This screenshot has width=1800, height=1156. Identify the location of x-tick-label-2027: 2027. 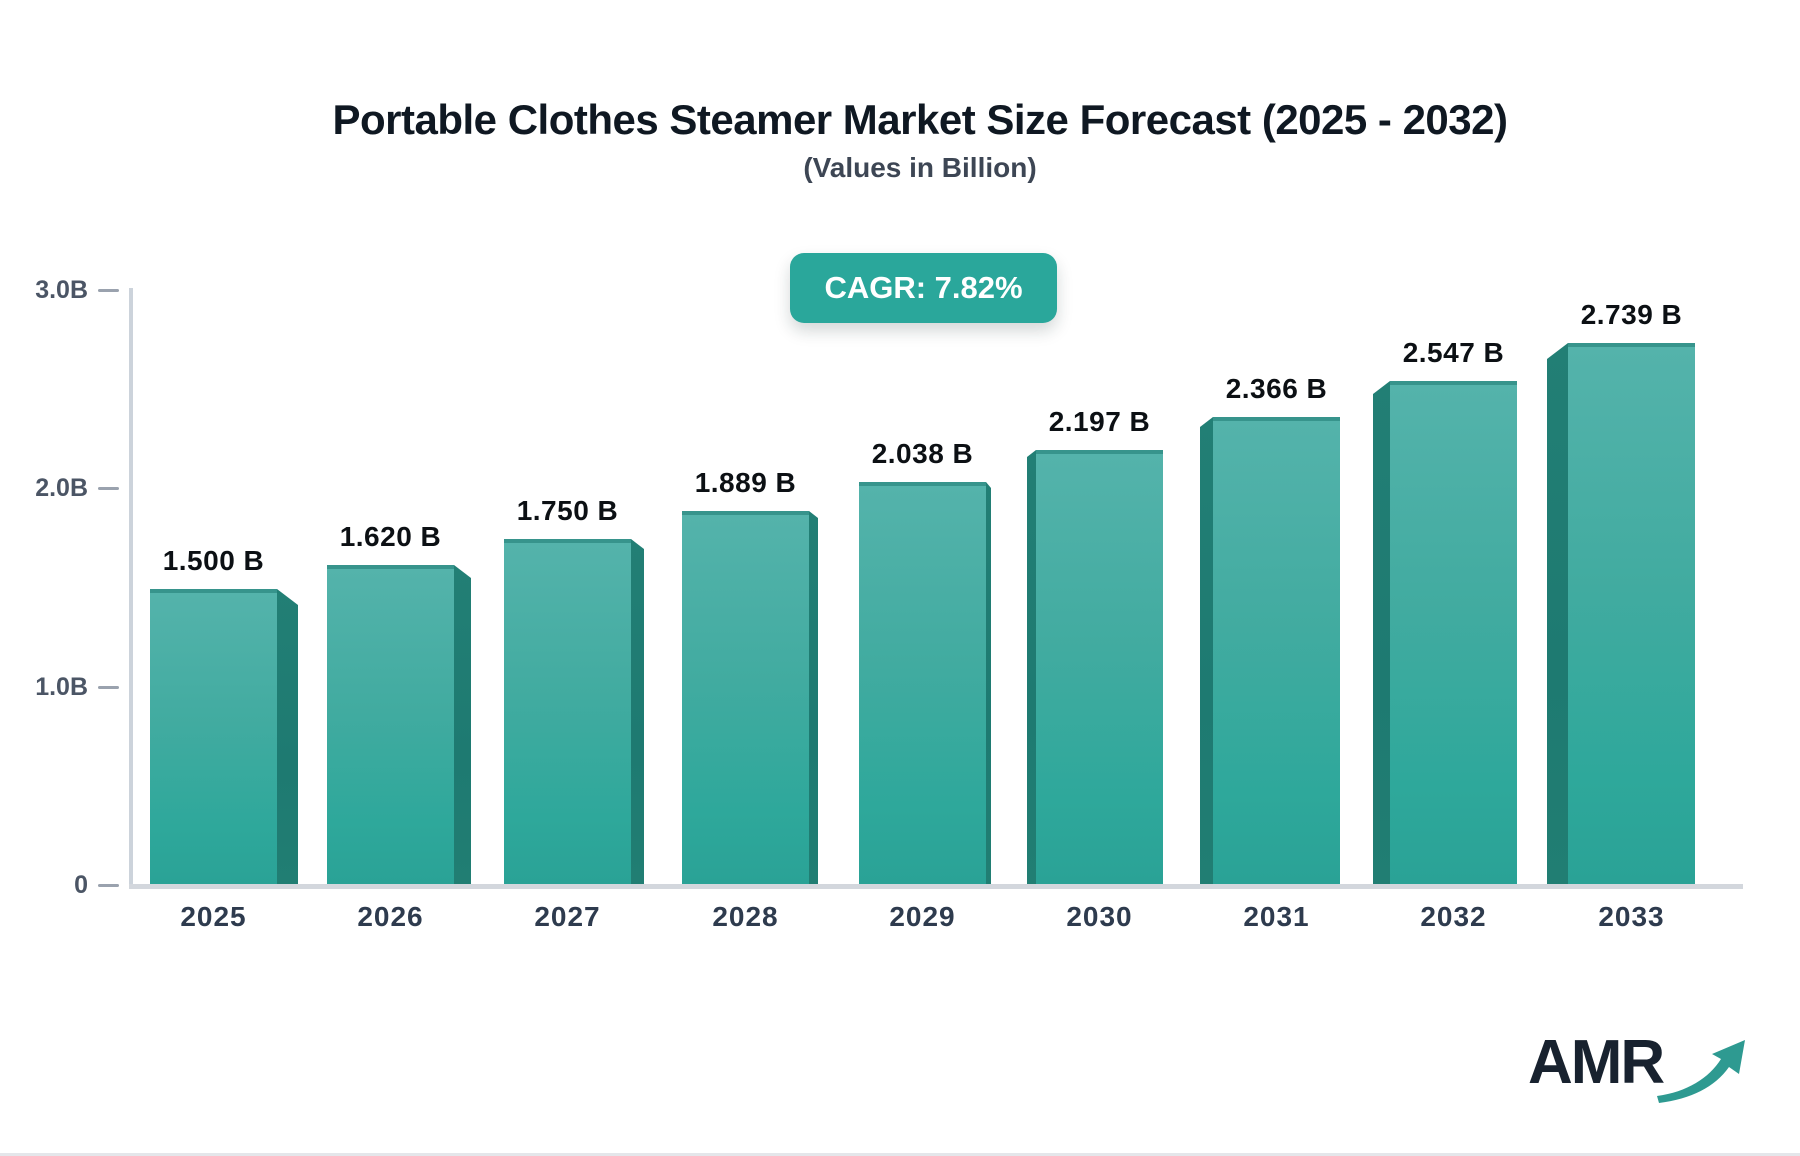
(567, 916).